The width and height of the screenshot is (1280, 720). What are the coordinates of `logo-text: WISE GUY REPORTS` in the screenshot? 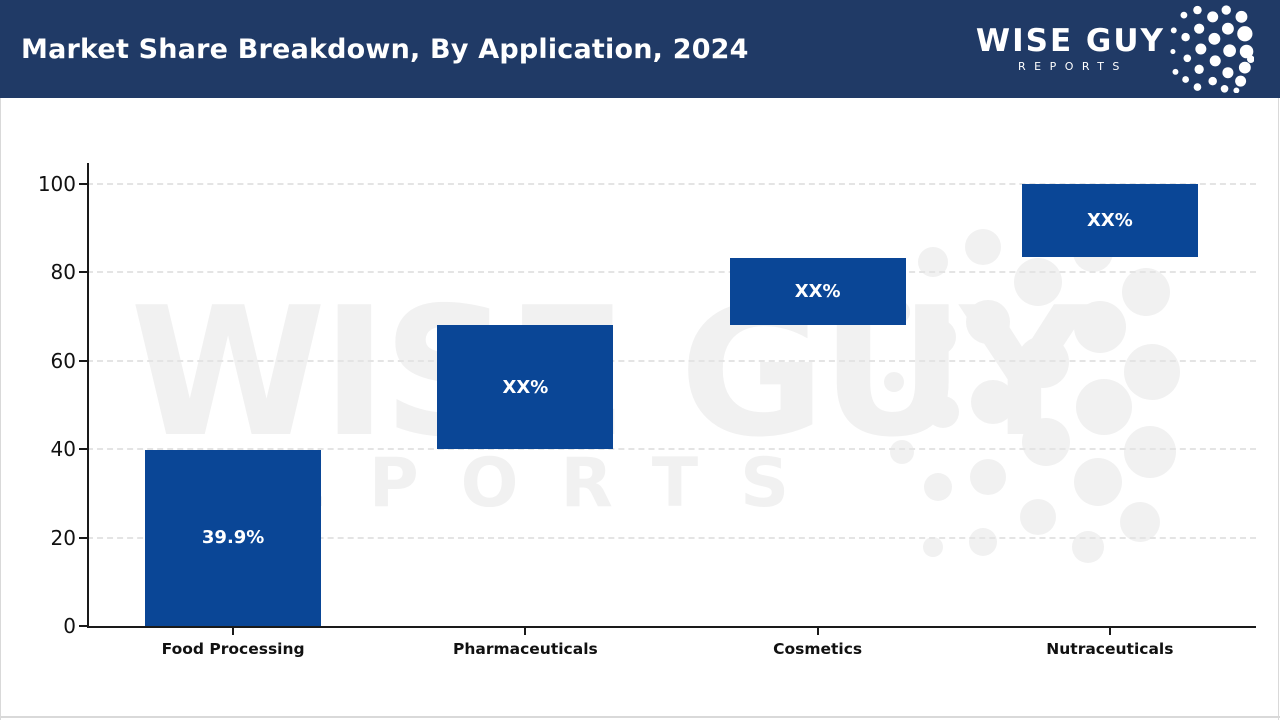 It's located at (1070, 48).